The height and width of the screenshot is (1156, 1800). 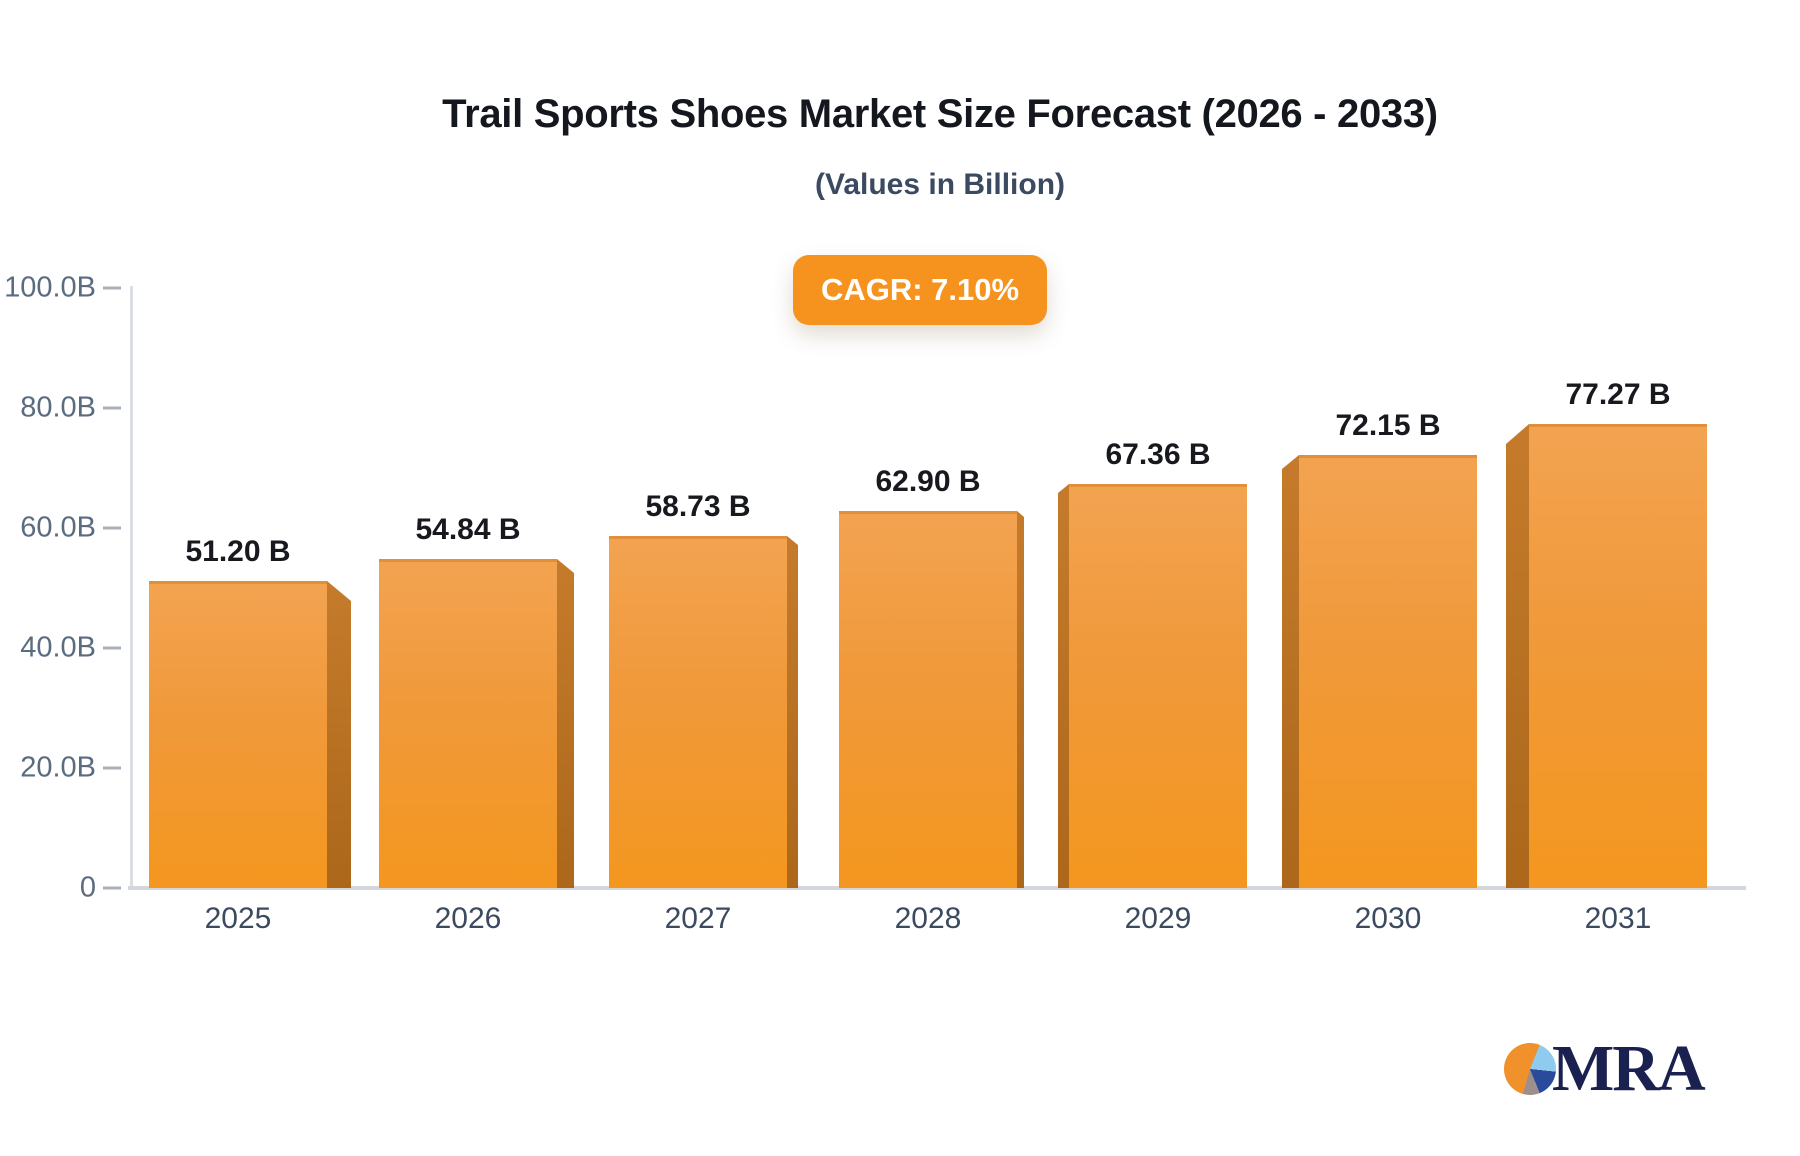 What do you see at coordinates (1618, 656) in the screenshot?
I see `bar-2031` at bounding box center [1618, 656].